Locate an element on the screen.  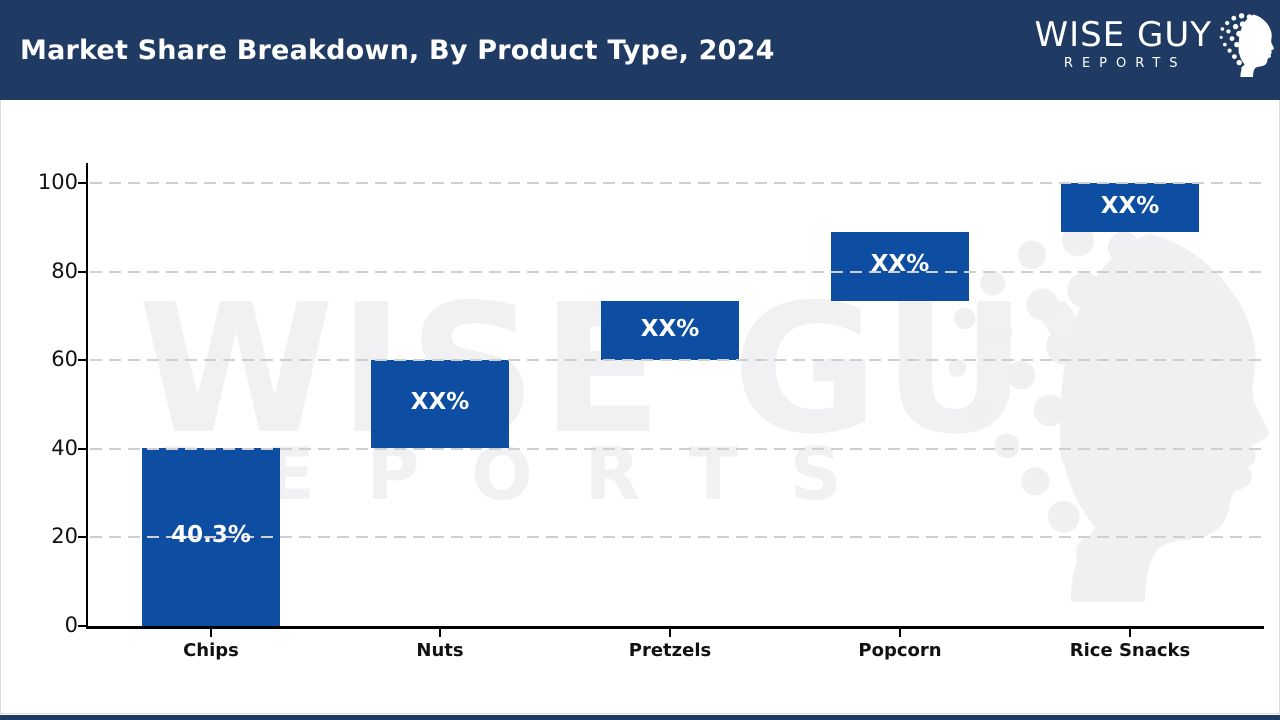
y-axis-label-100: 100 is located at coordinates (57, 182).